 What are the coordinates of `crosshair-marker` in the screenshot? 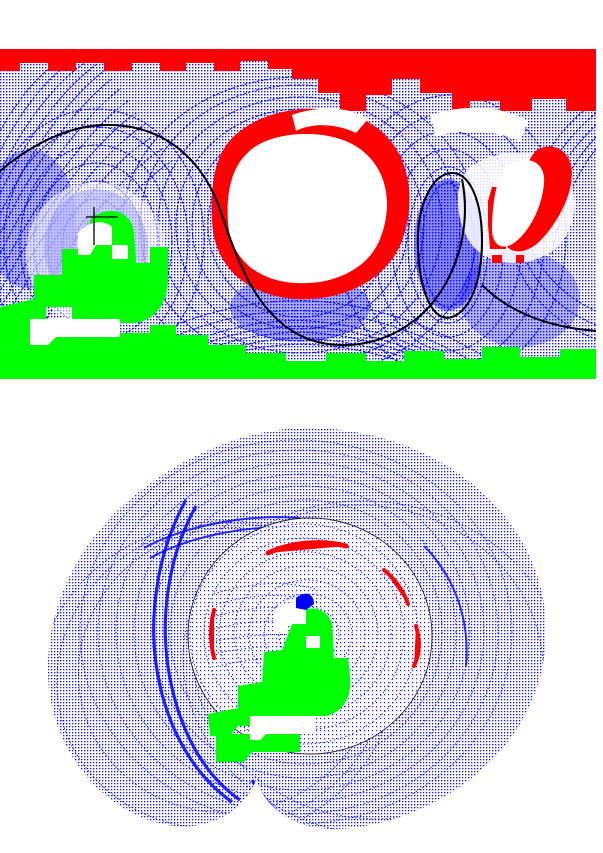 It's located at (102, 226).